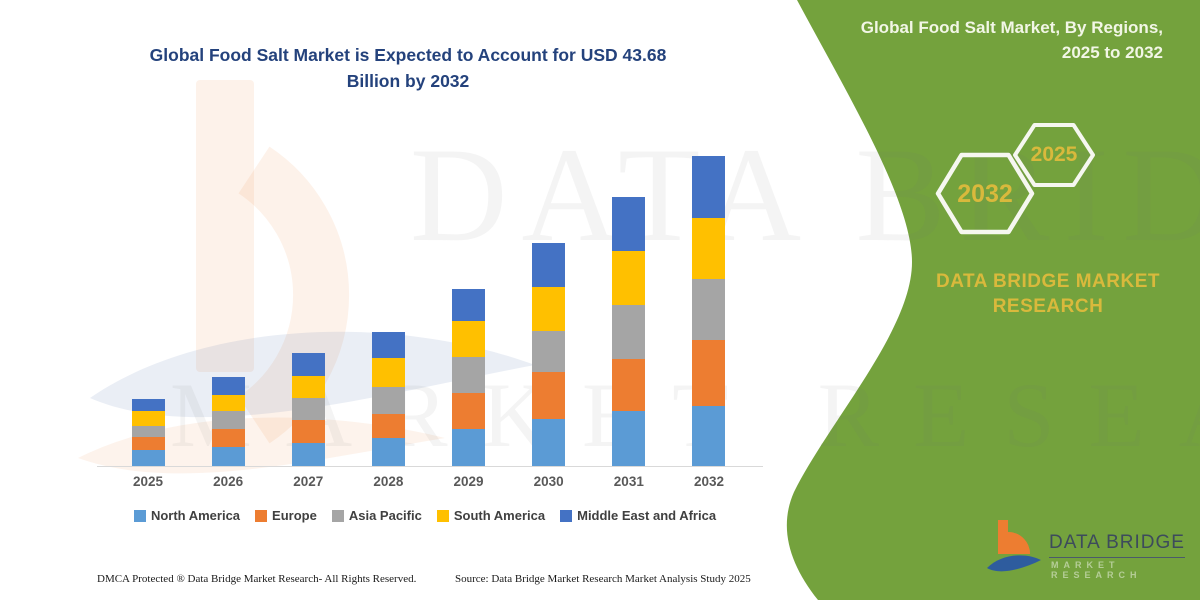 Image resolution: width=1200 pixels, height=600 pixels. Describe the element at coordinates (499, 515) in the screenshot. I see `legend-label: South America` at that location.